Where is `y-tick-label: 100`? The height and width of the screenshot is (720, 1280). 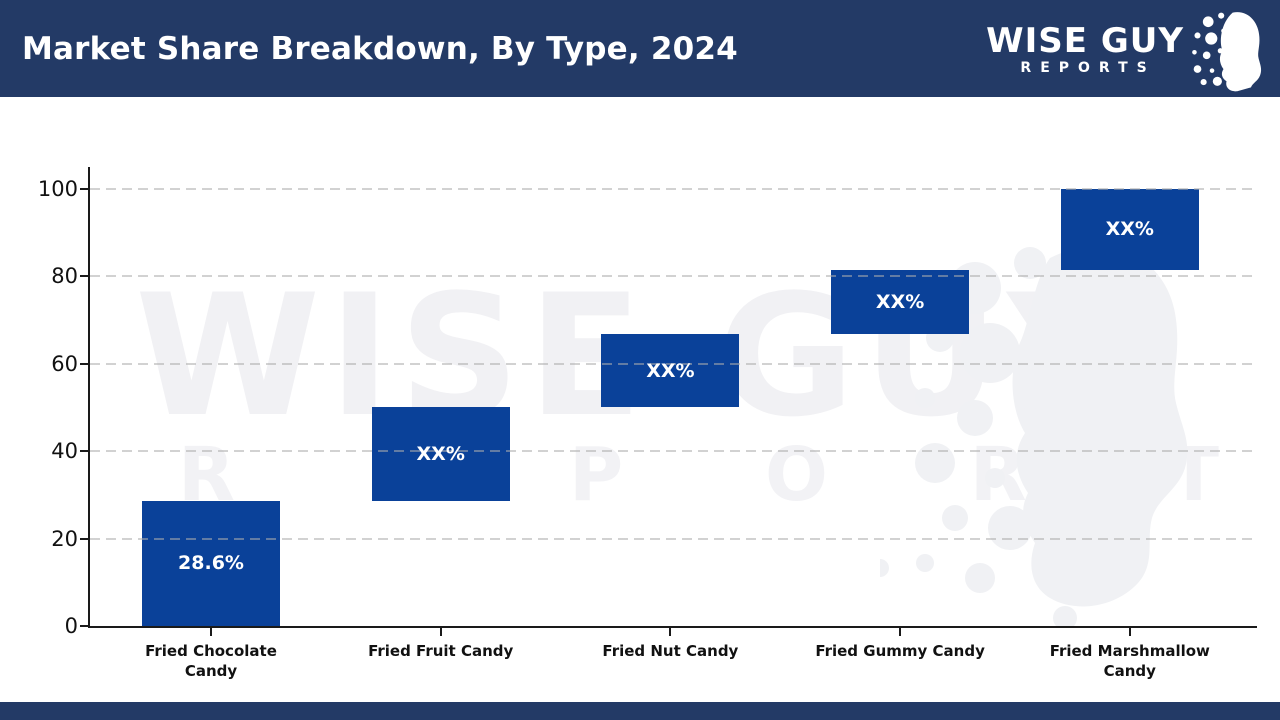
y-tick-label: 100 is located at coordinates (57, 188).